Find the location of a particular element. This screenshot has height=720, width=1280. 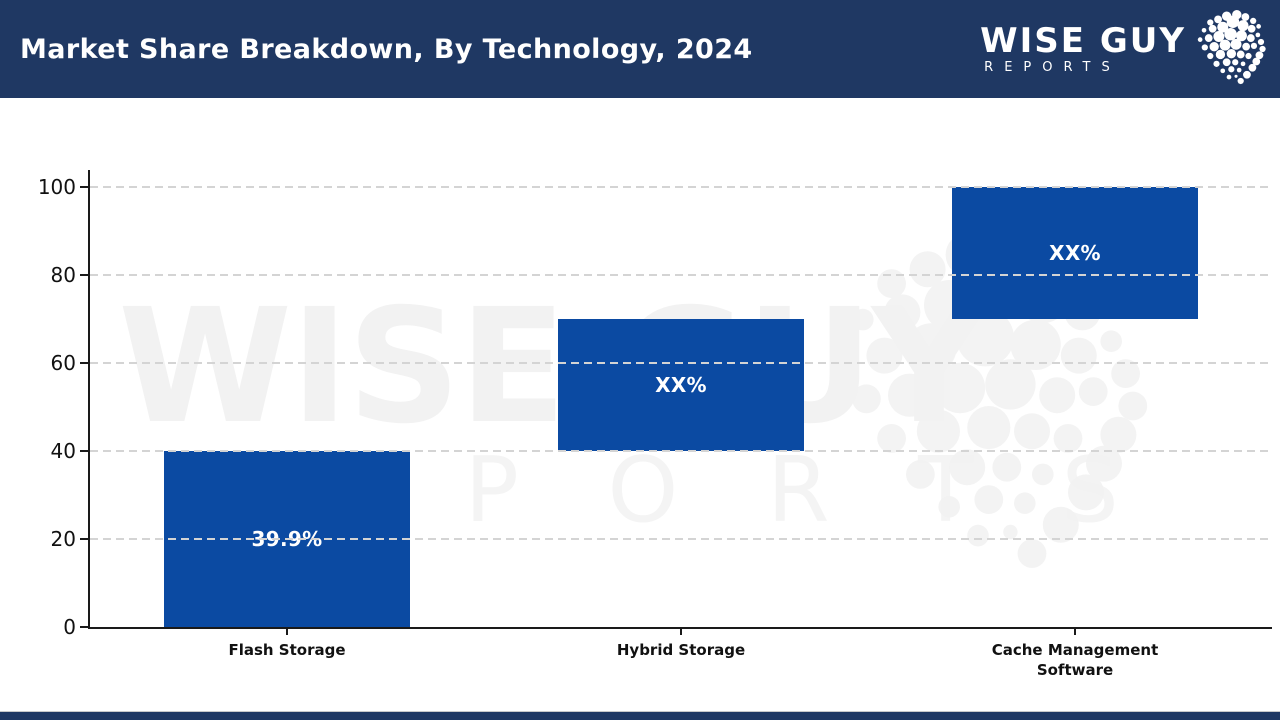

y-tick-label: 40 is located at coordinates (63, 451).